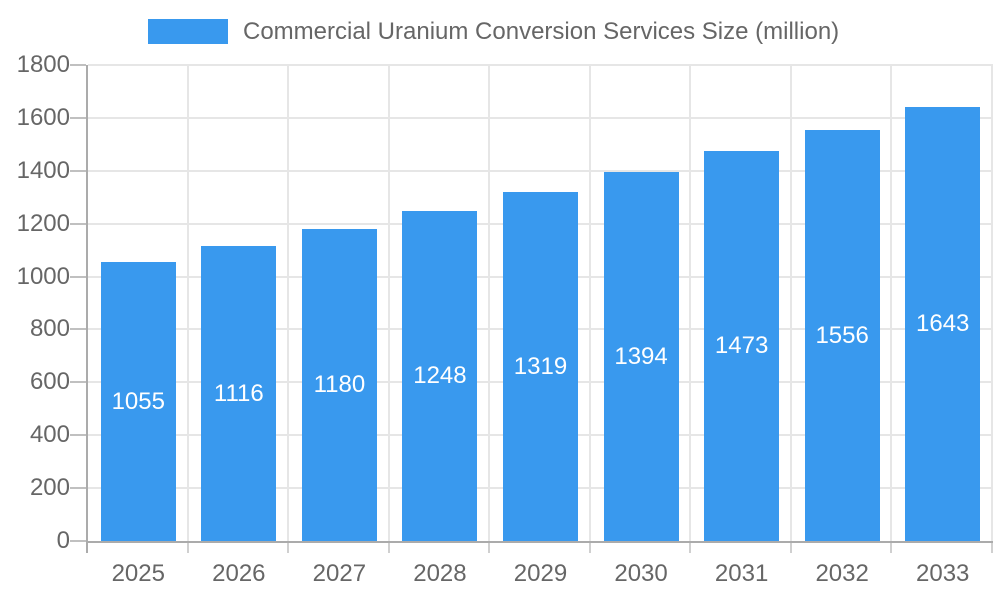 The width and height of the screenshot is (1000, 600). What do you see at coordinates (188, 31) in the screenshot?
I see `legend-swatch` at bounding box center [188, 31].